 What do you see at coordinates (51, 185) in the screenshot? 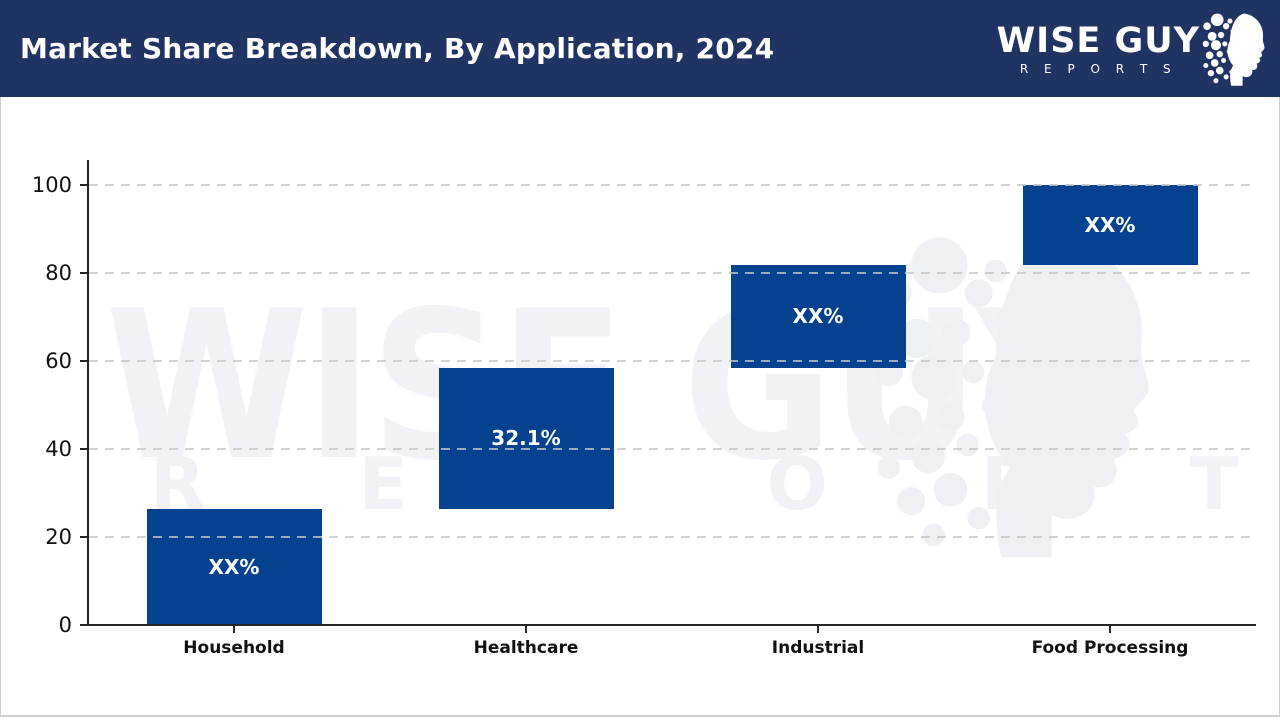
I see `y-tick-label-100: 100` at bounding box center [51, 185].